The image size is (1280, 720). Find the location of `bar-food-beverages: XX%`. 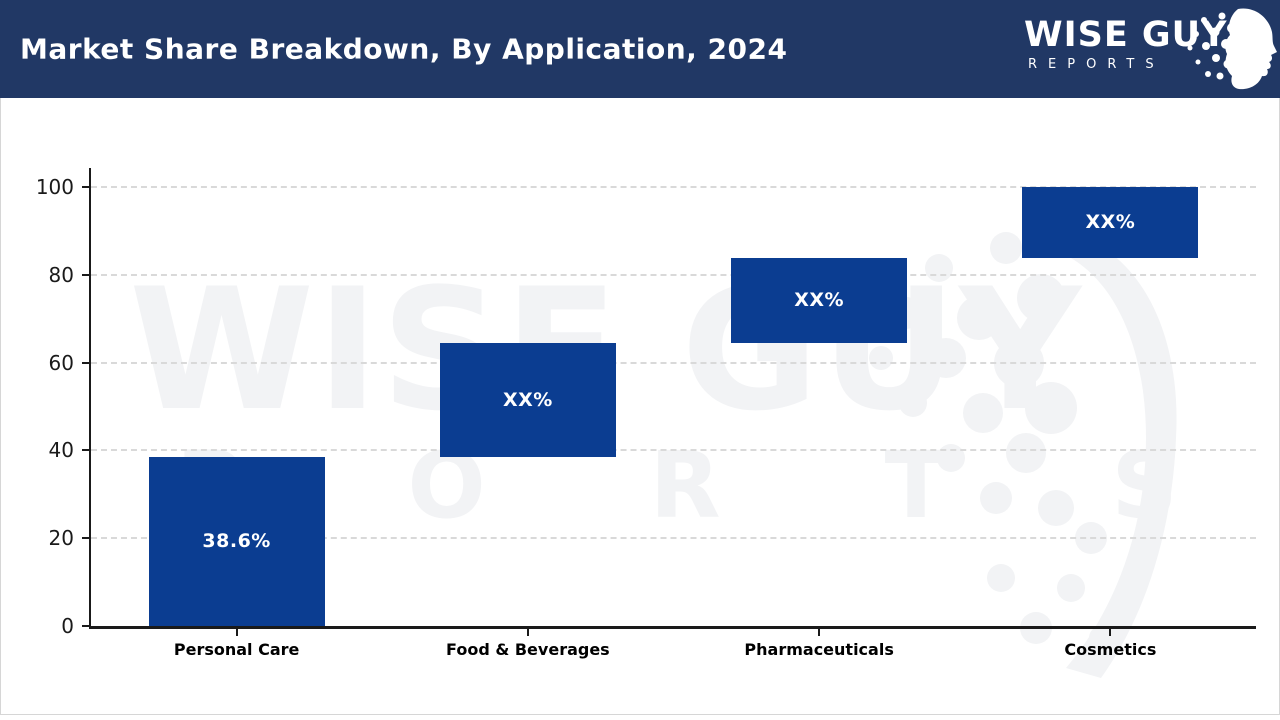

bar-food-beverages: XX% is located at coordinates (527, 399).